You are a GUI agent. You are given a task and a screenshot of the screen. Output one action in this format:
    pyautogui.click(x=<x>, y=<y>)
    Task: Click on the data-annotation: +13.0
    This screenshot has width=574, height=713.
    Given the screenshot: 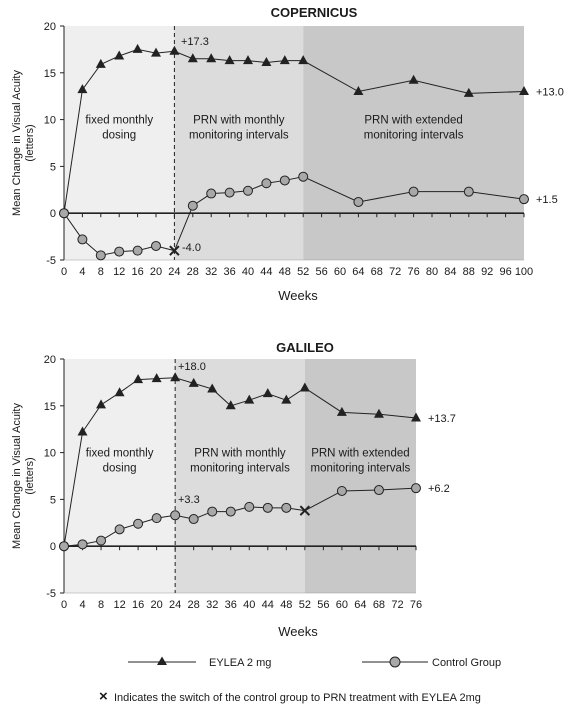 What is the action you would take?
    pyautogui.click(x=550, y=93)
    